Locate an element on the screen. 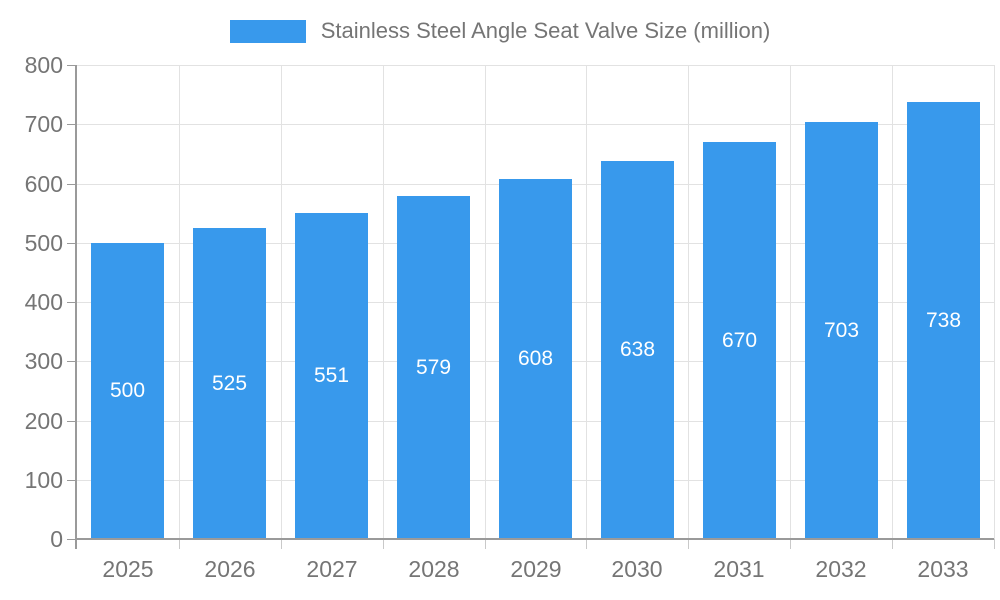  bar-value-label: 670 is located at coordinates (739, 340).